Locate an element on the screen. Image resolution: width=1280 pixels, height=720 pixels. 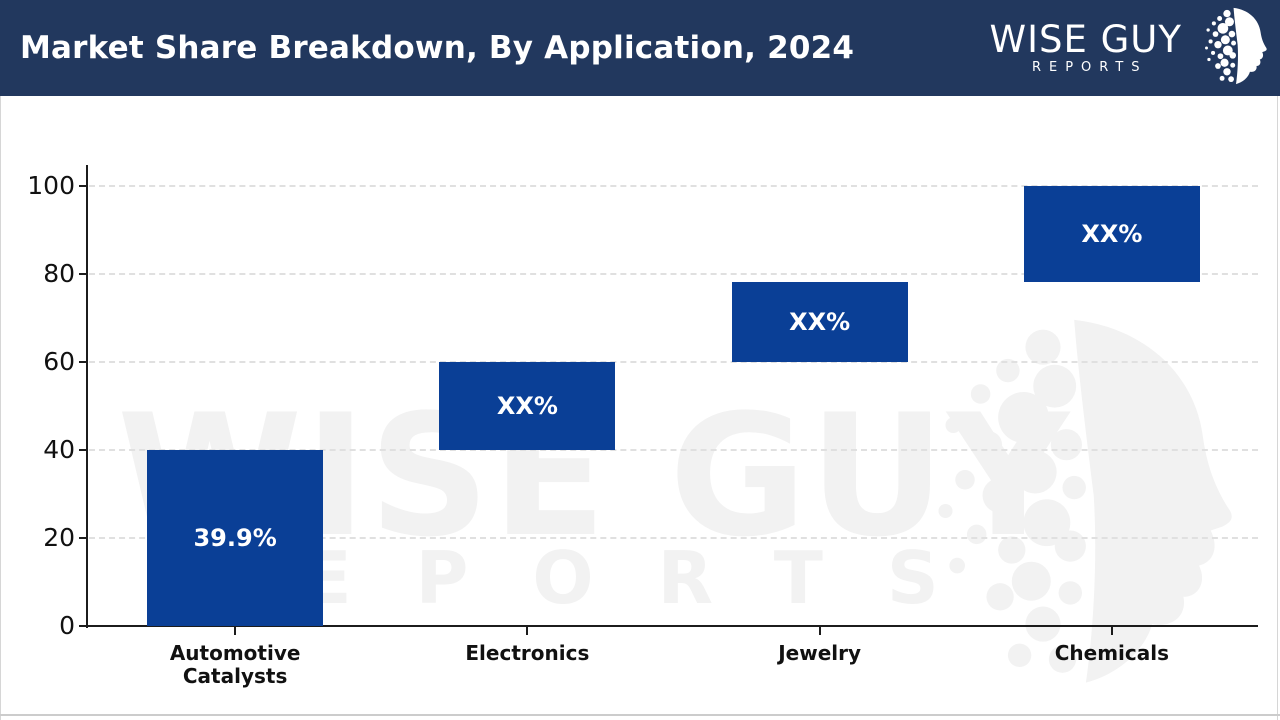
x-category-label-0: Automotive Catalysts is located at coordinates (235, 664).